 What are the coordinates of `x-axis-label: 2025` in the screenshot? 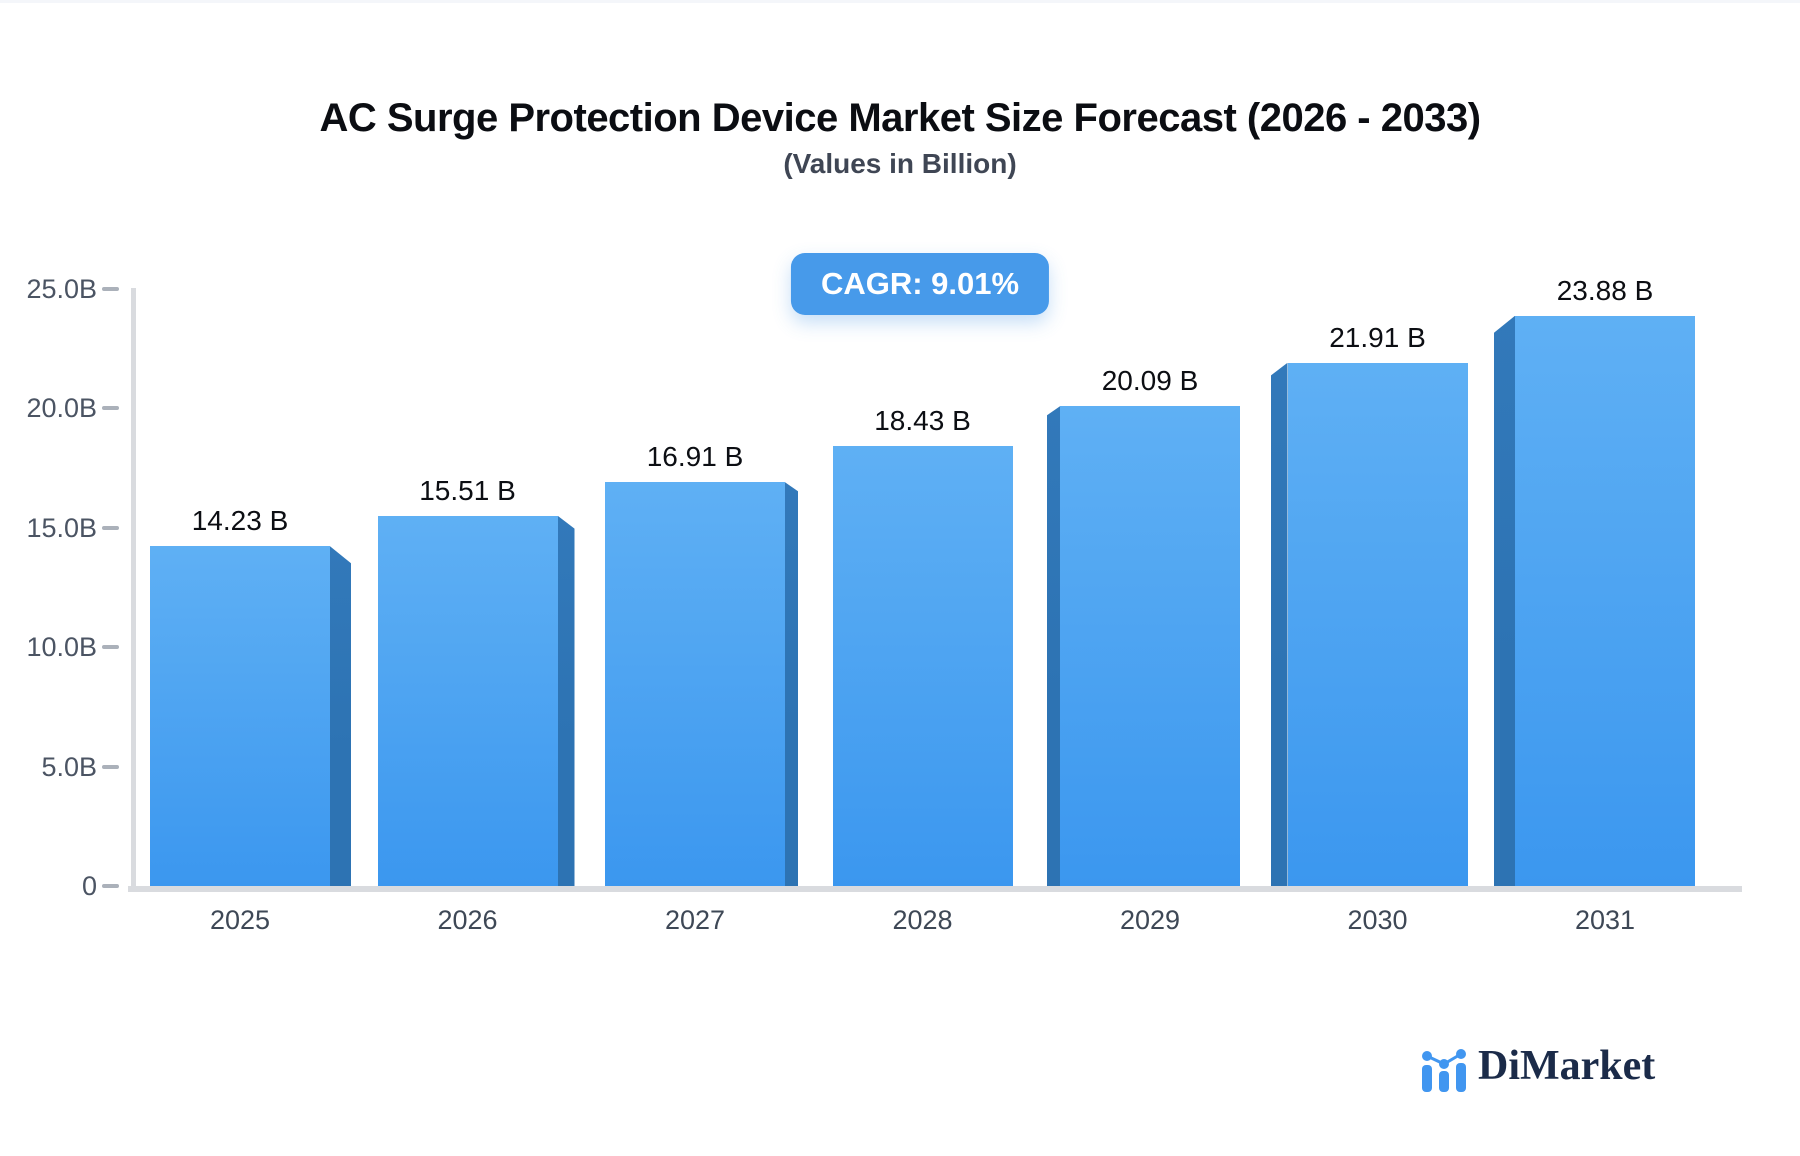 It's located at (240, 920).